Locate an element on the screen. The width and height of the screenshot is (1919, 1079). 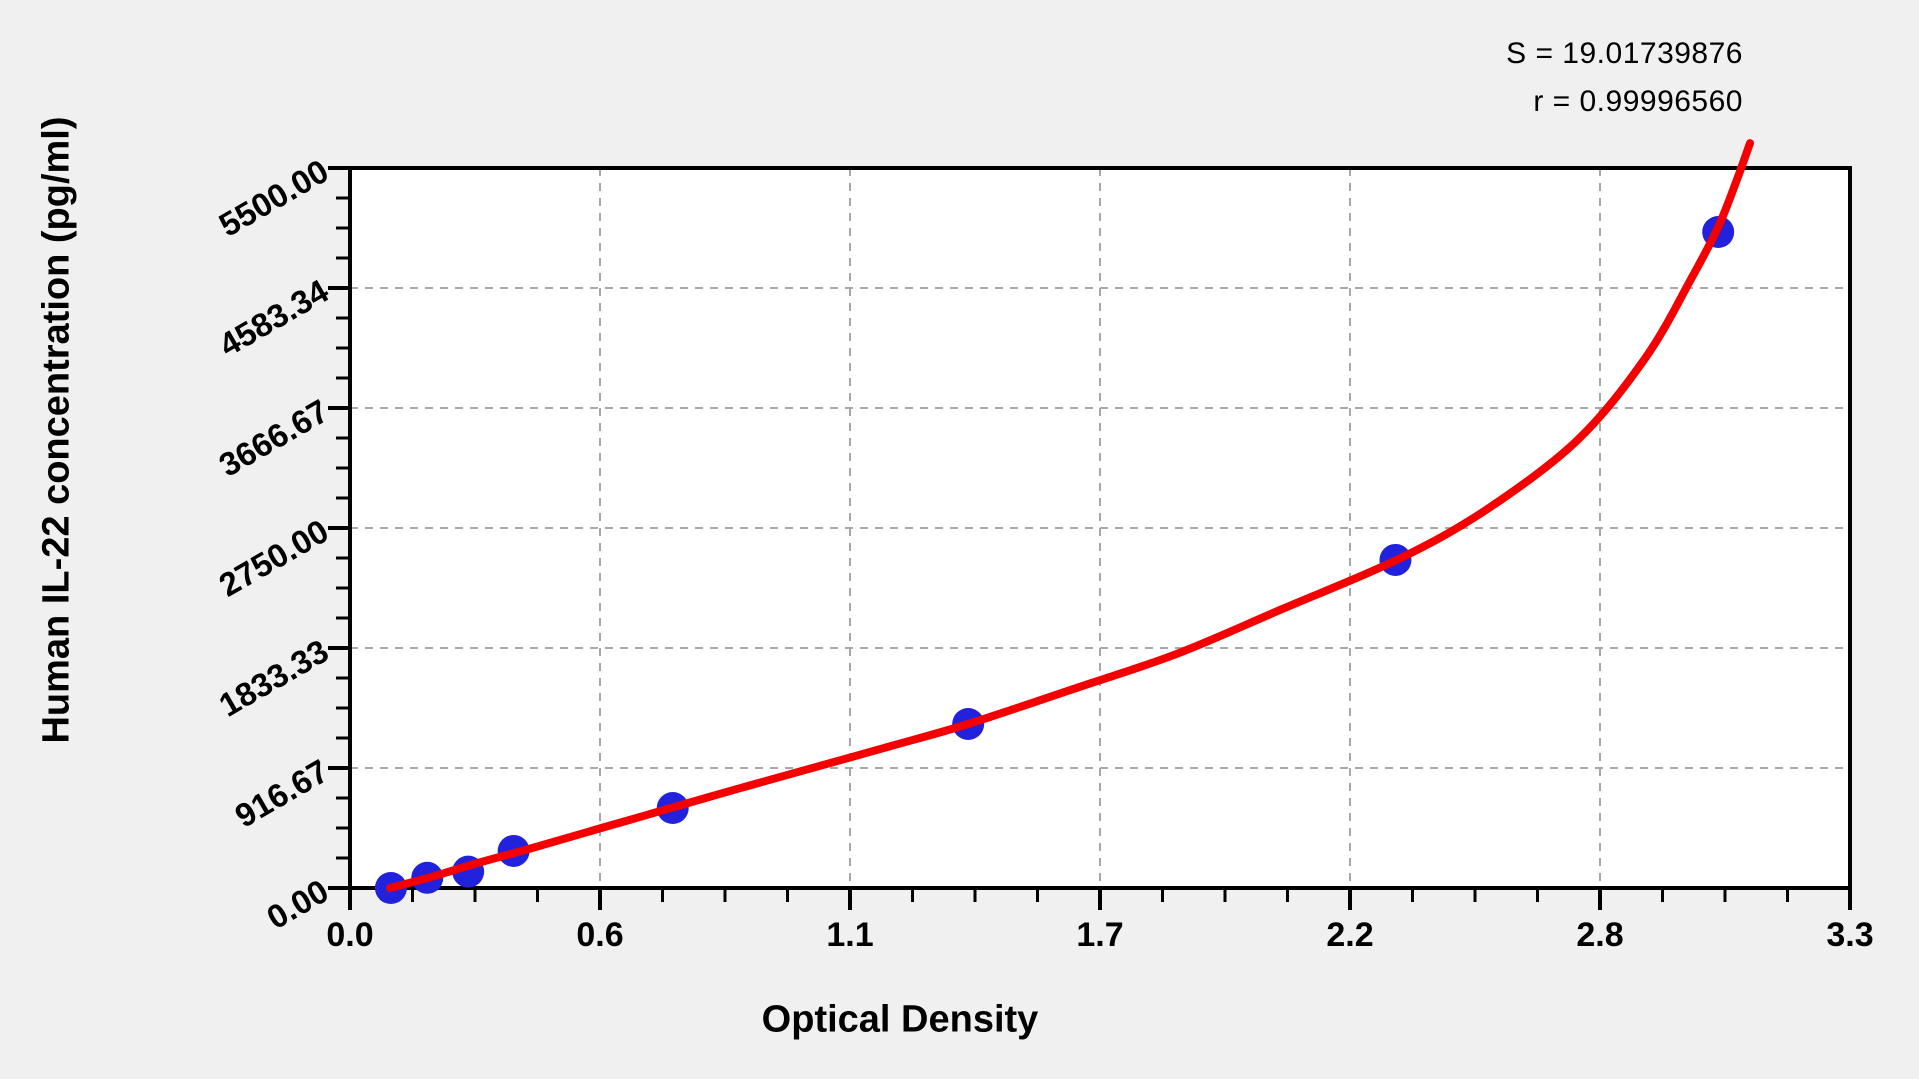
y-tick-label: 1833.33 is located at coordinates (274, 678).